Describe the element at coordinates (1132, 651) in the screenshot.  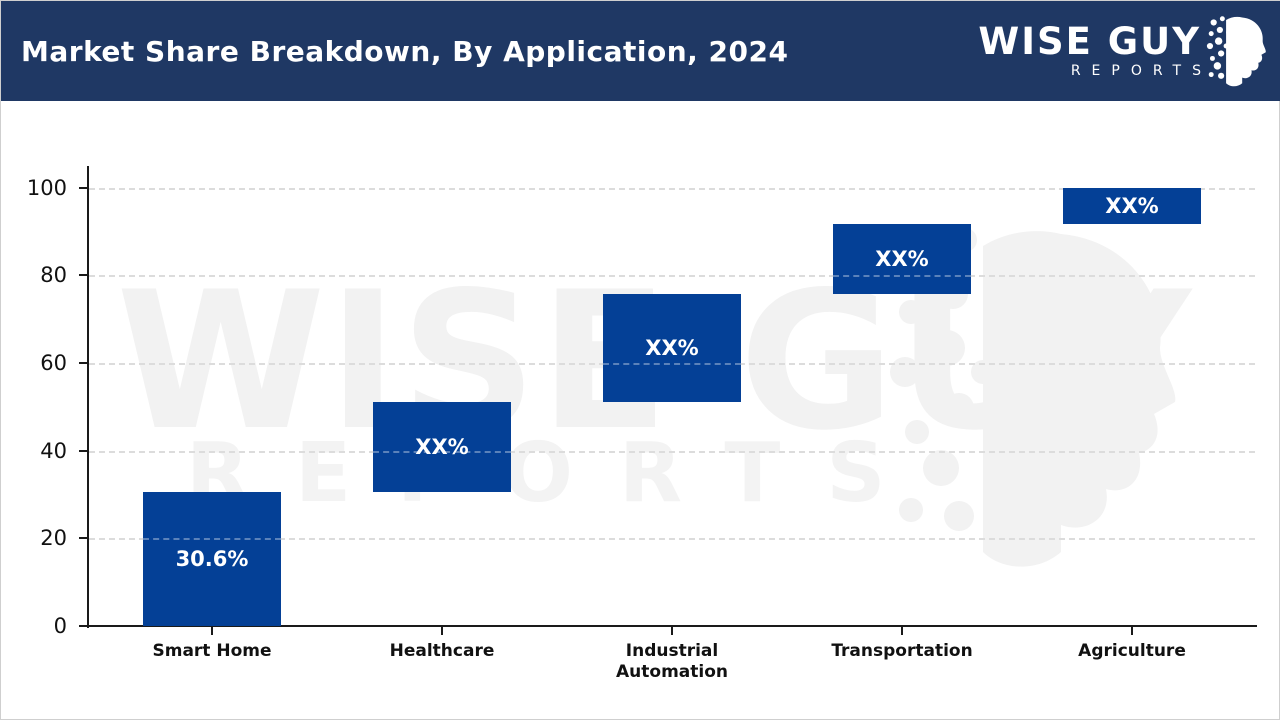
I see `x-category-label-agriculture: Agriculture` at that location.